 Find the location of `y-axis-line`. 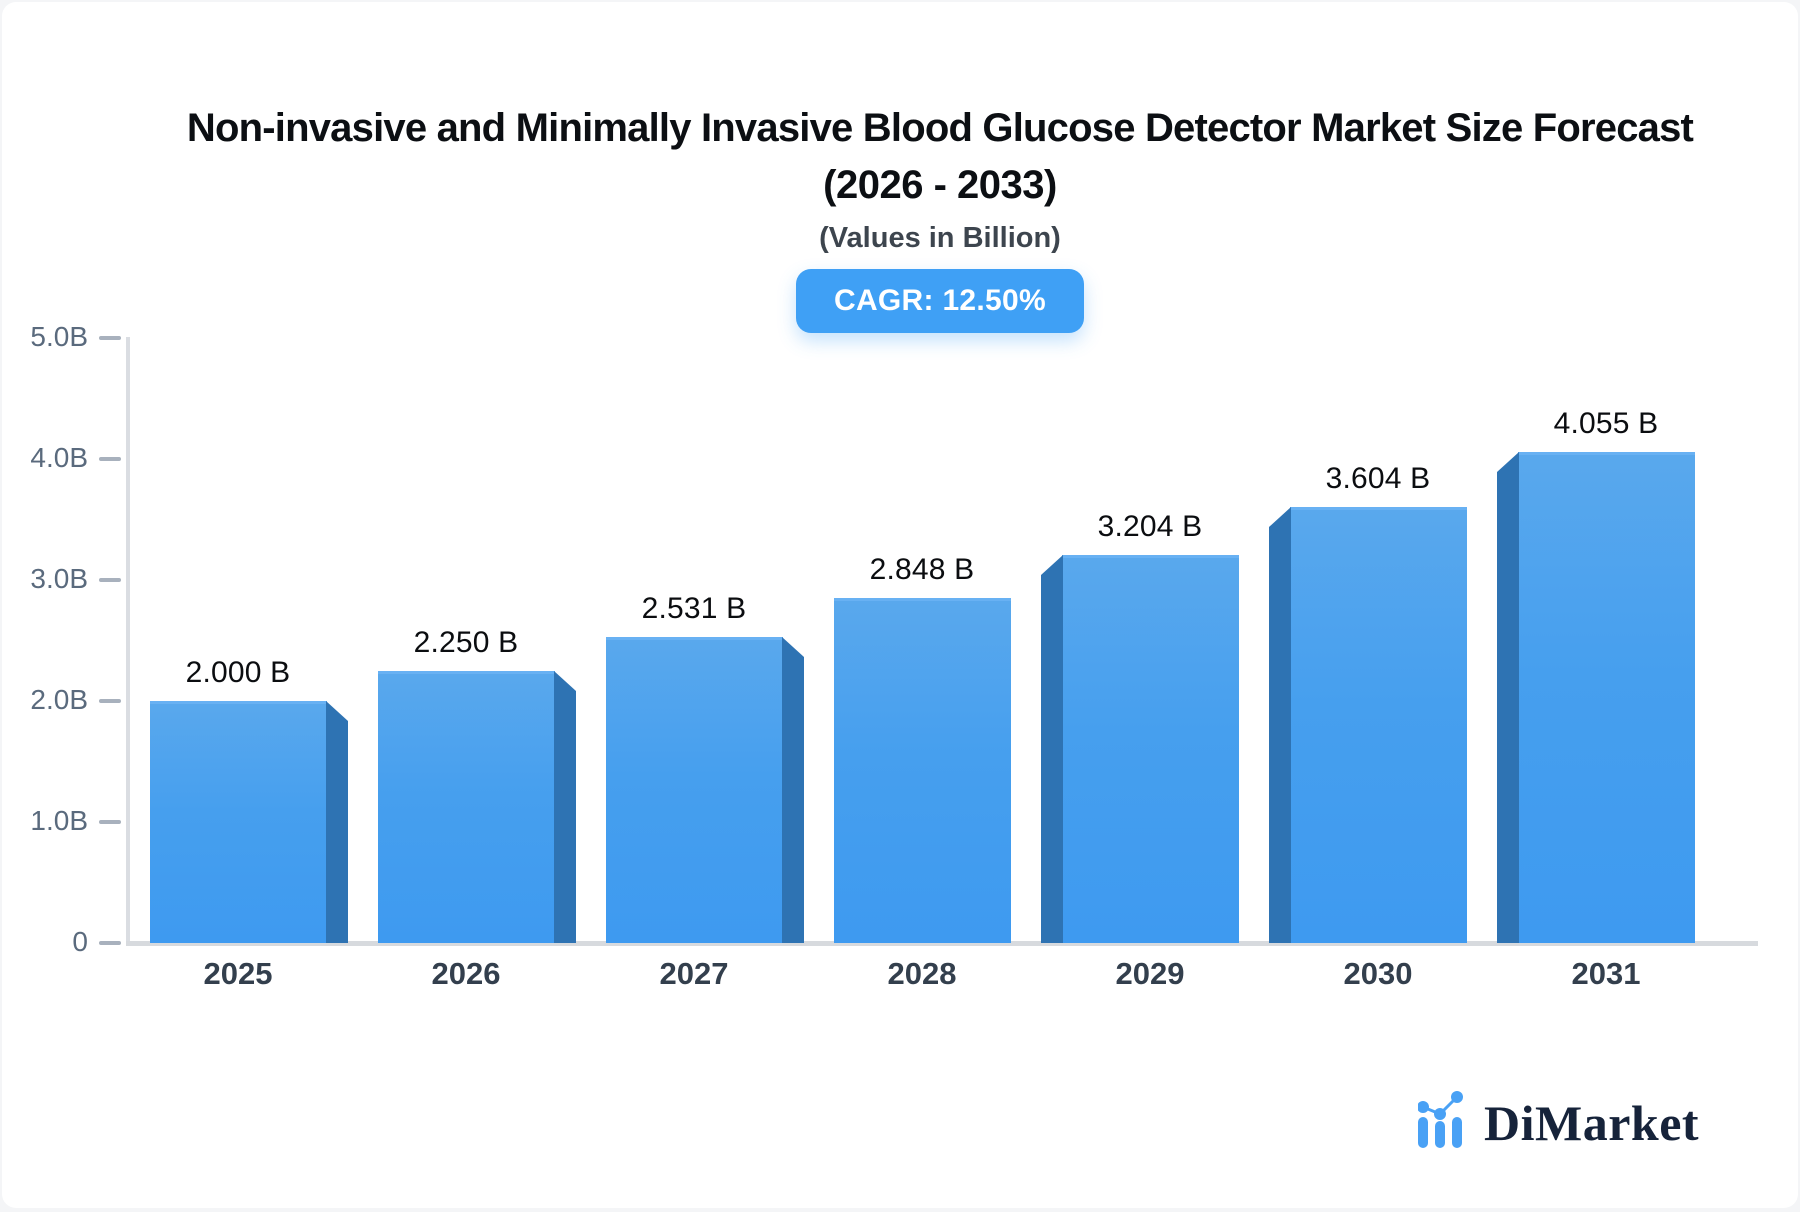

y-axis-line is located at coordinates (128, 641).